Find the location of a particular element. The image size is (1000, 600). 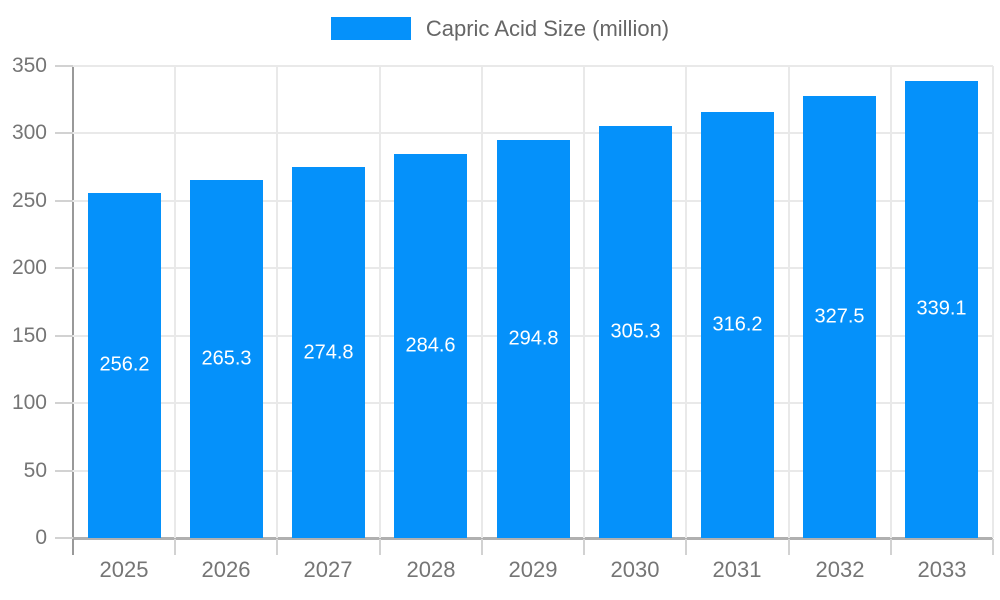

bar-value-label: 294.8 is located at coordinates (533, 338).